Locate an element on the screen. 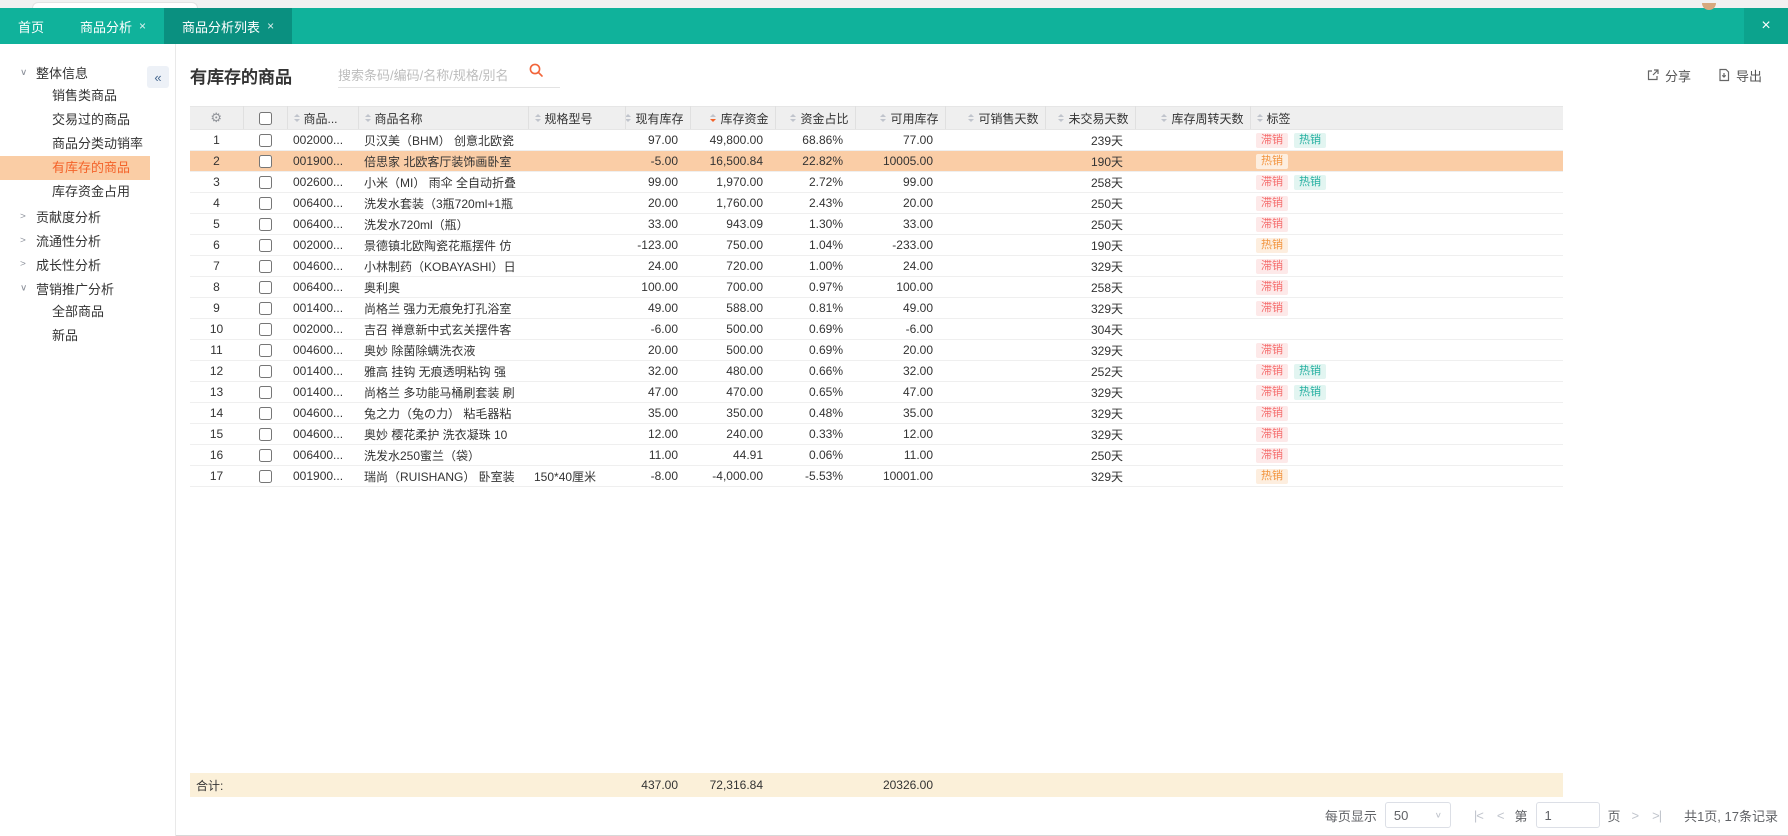  column-header: 可用库存 is located at coordinates (900, 118).